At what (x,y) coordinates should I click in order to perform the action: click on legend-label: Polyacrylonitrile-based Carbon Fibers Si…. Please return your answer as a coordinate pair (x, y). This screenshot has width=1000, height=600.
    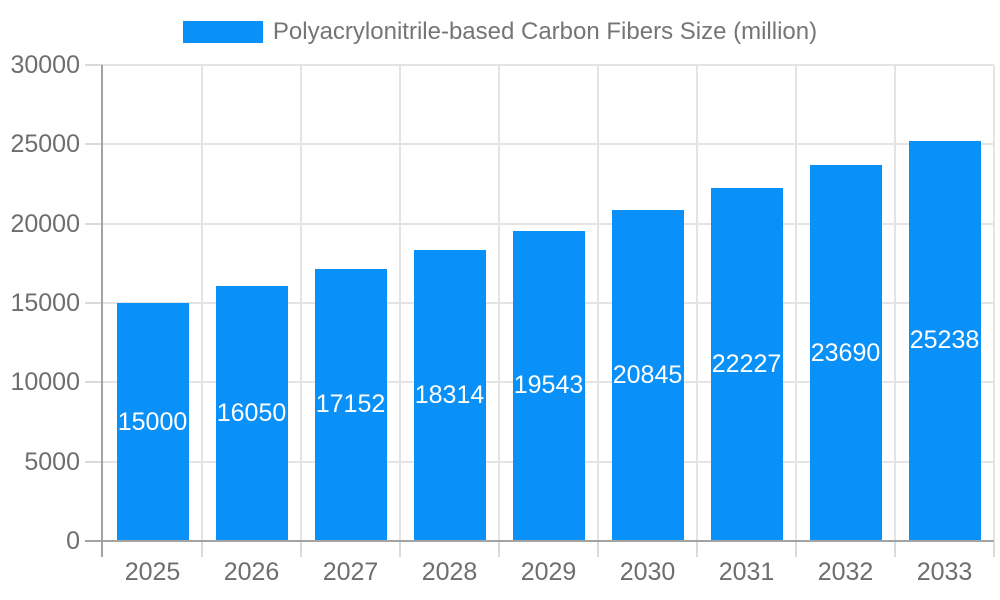
    Looking at the image, I should click on (545, 31).